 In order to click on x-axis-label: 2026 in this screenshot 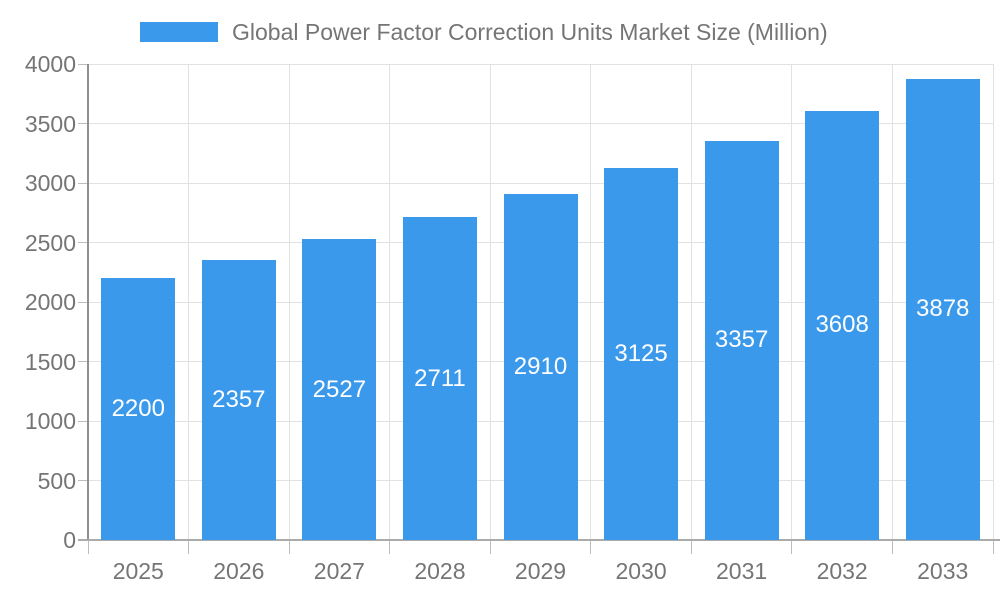, I will do `click(239, 571)`.